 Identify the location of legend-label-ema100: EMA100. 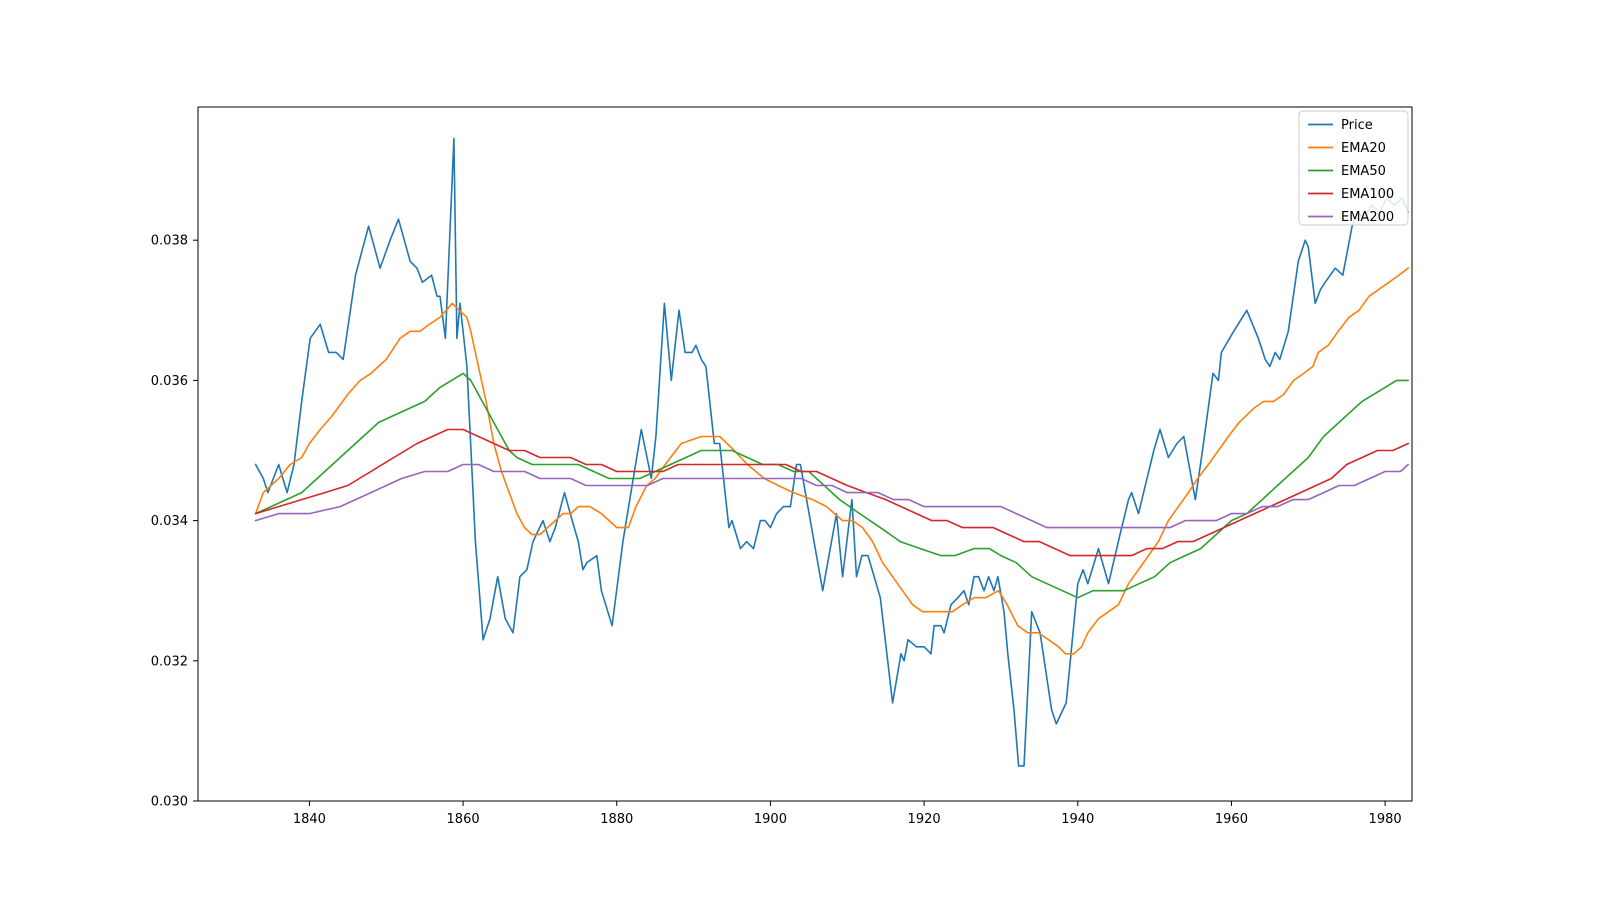
(1367, 194).